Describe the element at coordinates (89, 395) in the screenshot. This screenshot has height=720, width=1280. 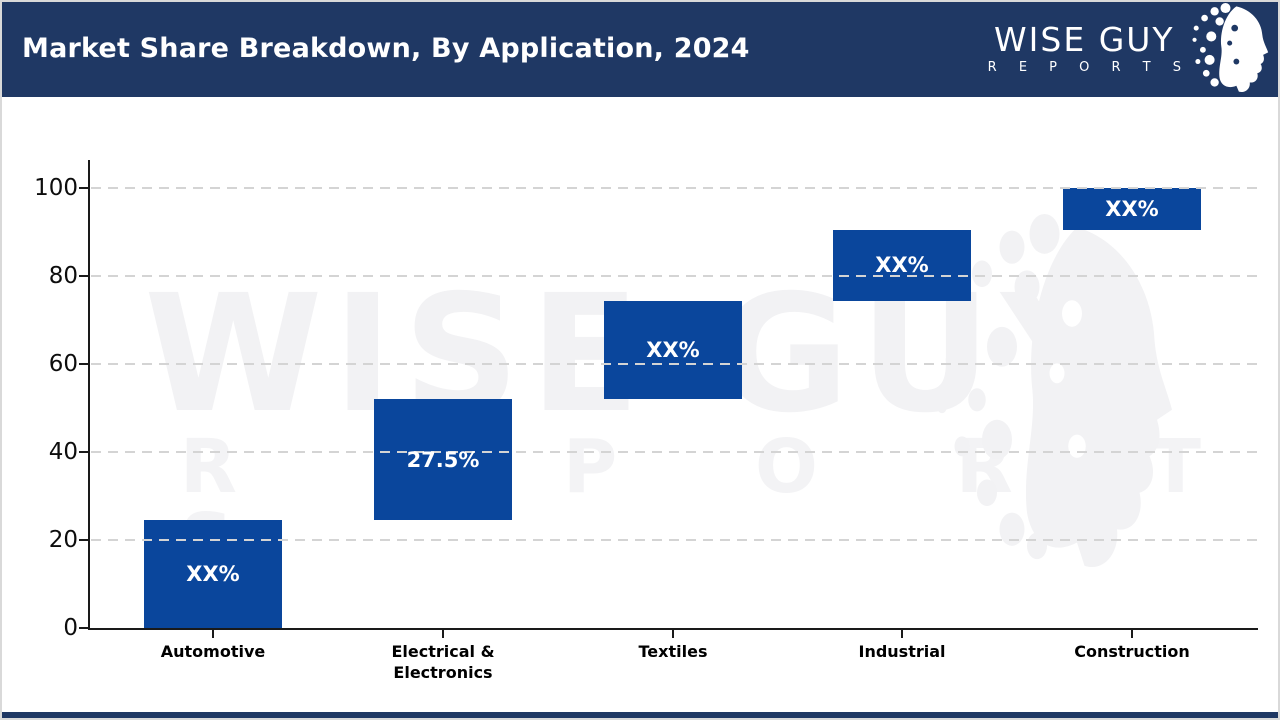
I see `y-axis-line` at that location.